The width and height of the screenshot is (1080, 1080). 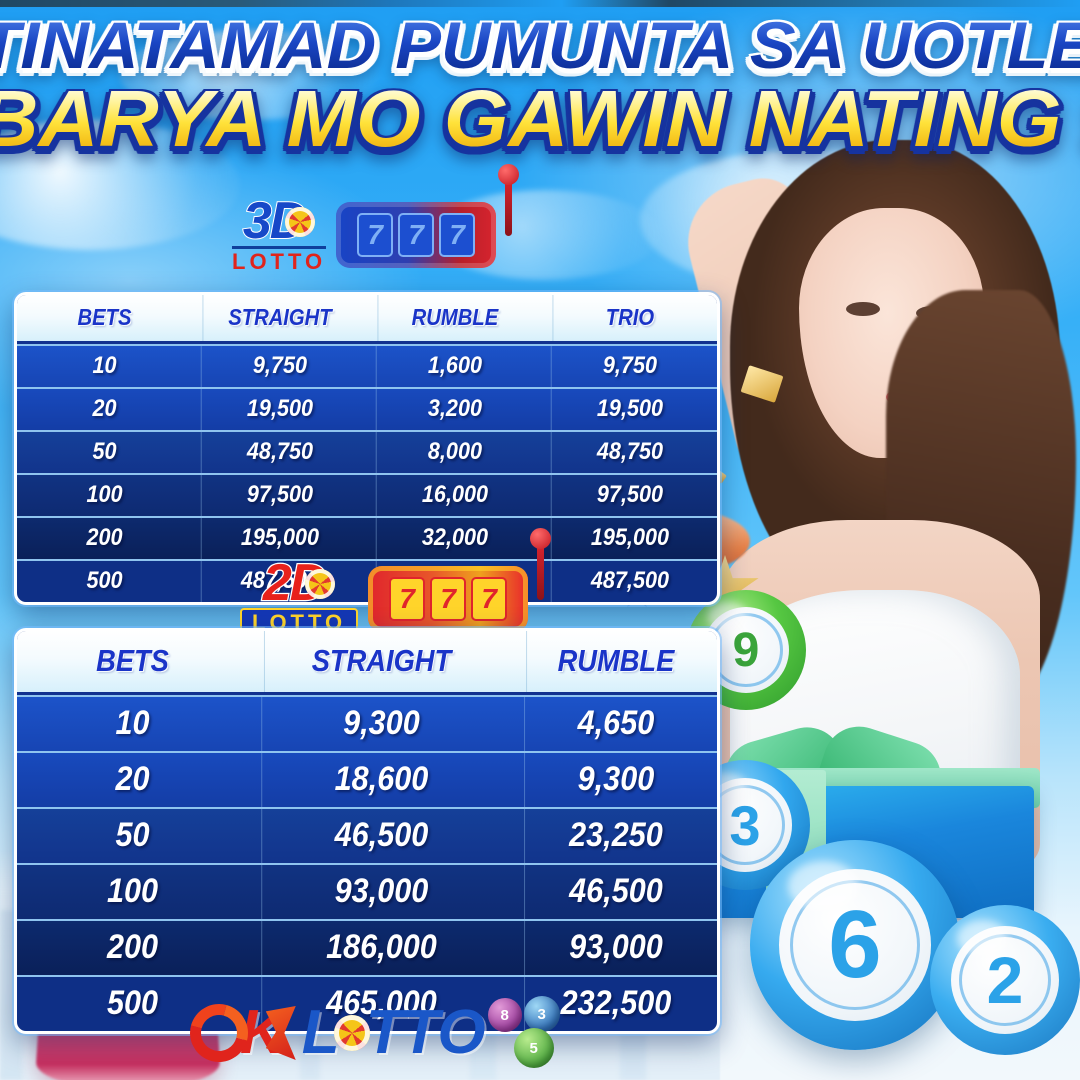 I want to click on mini-lottery-balls: 8 3 5, so click(x=529, y=1033).